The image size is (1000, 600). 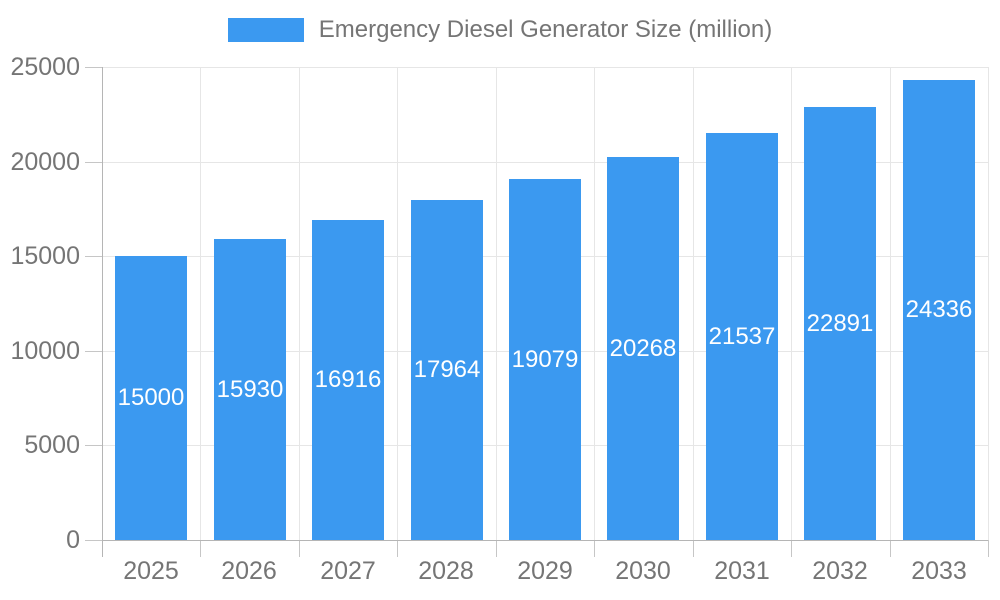 What do you see at coordinates (348, 571) in the screenshot?
I see `x-tick-label: 2027` at bounding box center [348, 571].